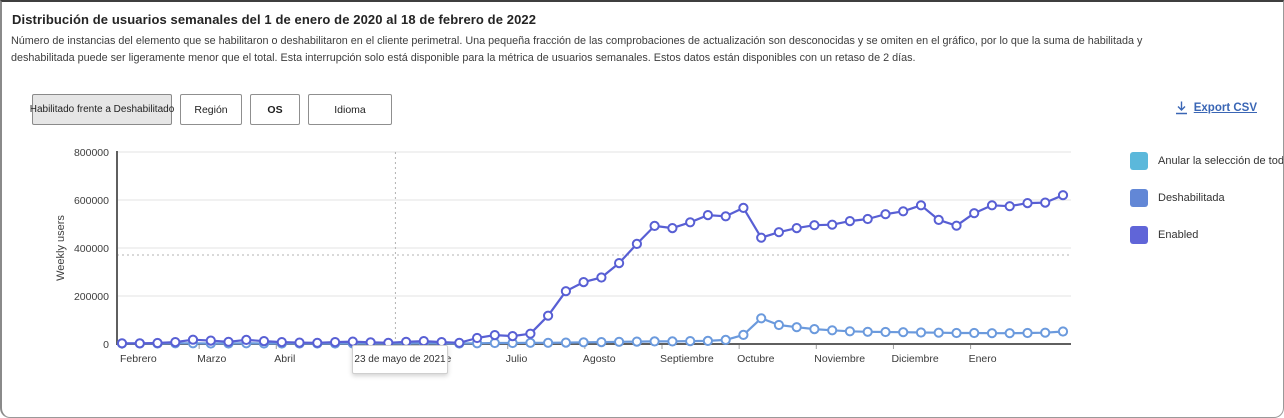 The width and height of the screenshot is (1284, 418). What do you see at coordinates (1206, 235) in the screenshot?
I see `legend-item-enabled: Enabled` at bounding box center [1206, 235].